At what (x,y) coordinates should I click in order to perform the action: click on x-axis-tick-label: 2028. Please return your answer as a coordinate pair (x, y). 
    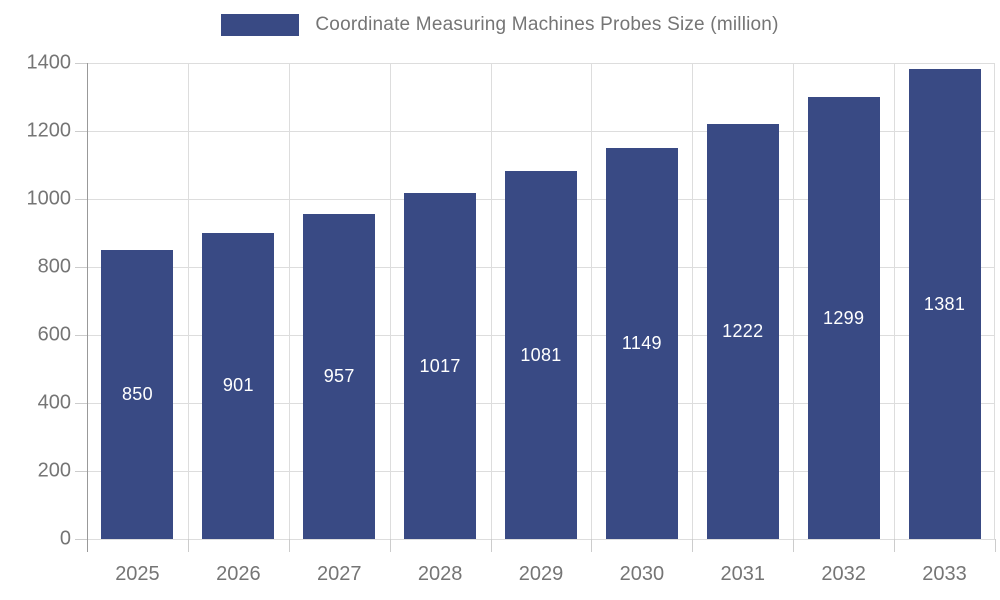
    Looking at the image, I should click on (440, 574).